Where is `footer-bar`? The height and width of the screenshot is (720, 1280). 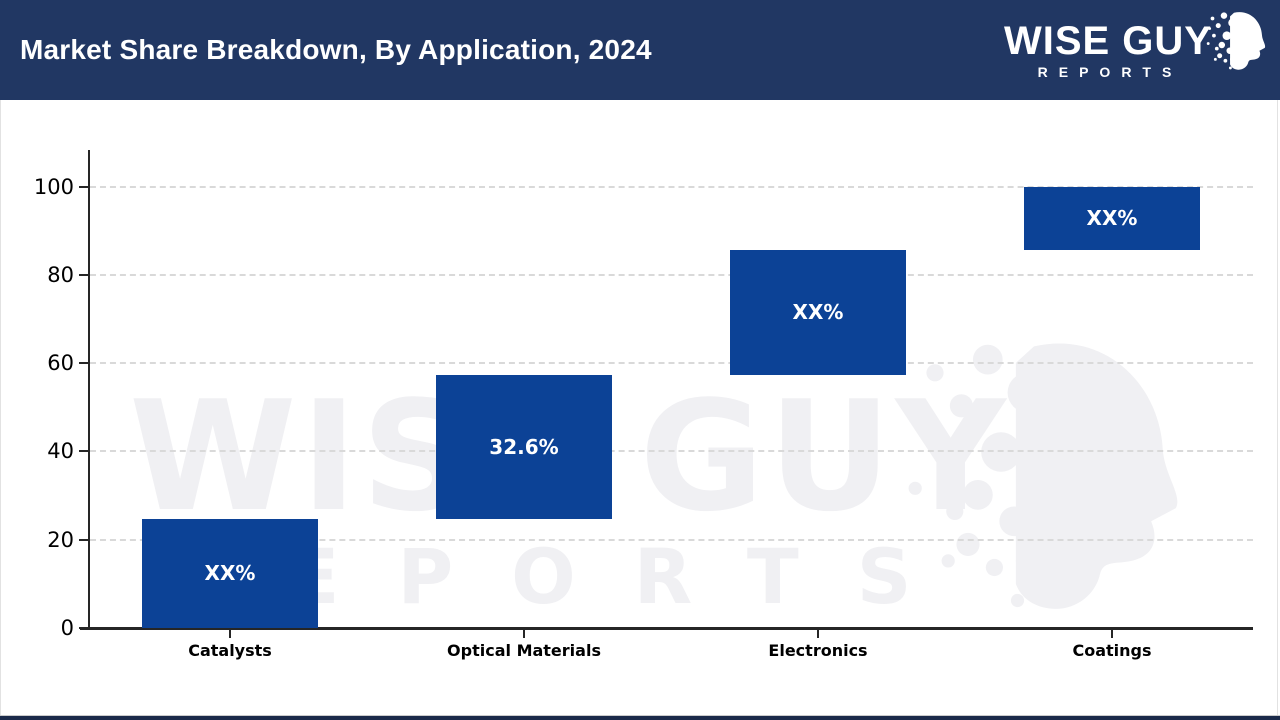 footer-bar is located at coordinates (640, 717).